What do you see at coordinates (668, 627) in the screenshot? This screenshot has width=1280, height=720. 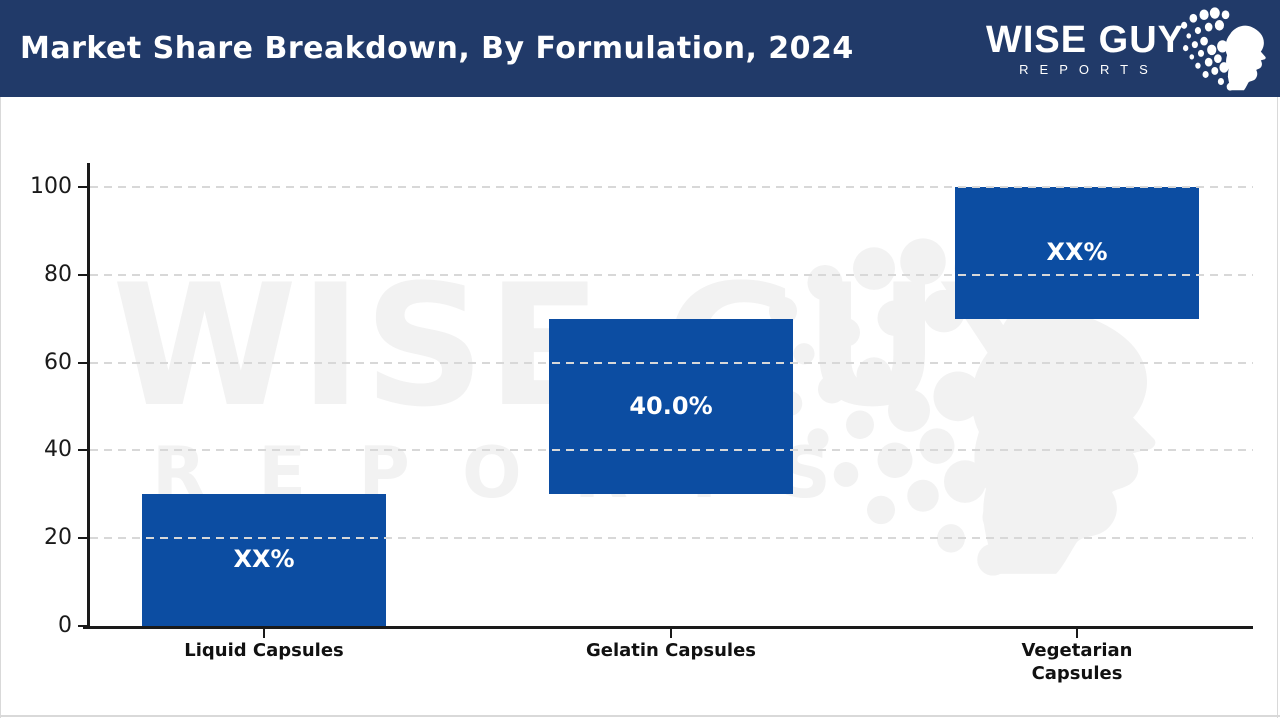 I see `x-axis-line` at bounding box center [668, 627].